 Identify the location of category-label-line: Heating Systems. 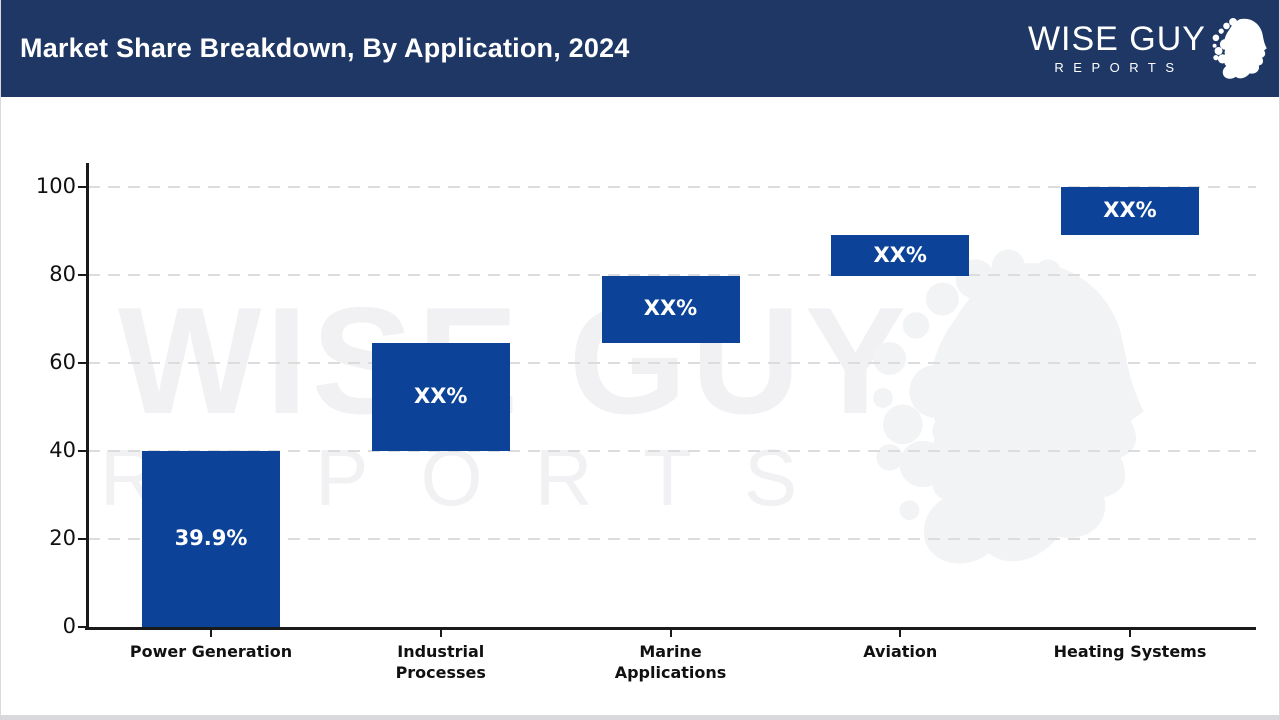
(1130, 651).